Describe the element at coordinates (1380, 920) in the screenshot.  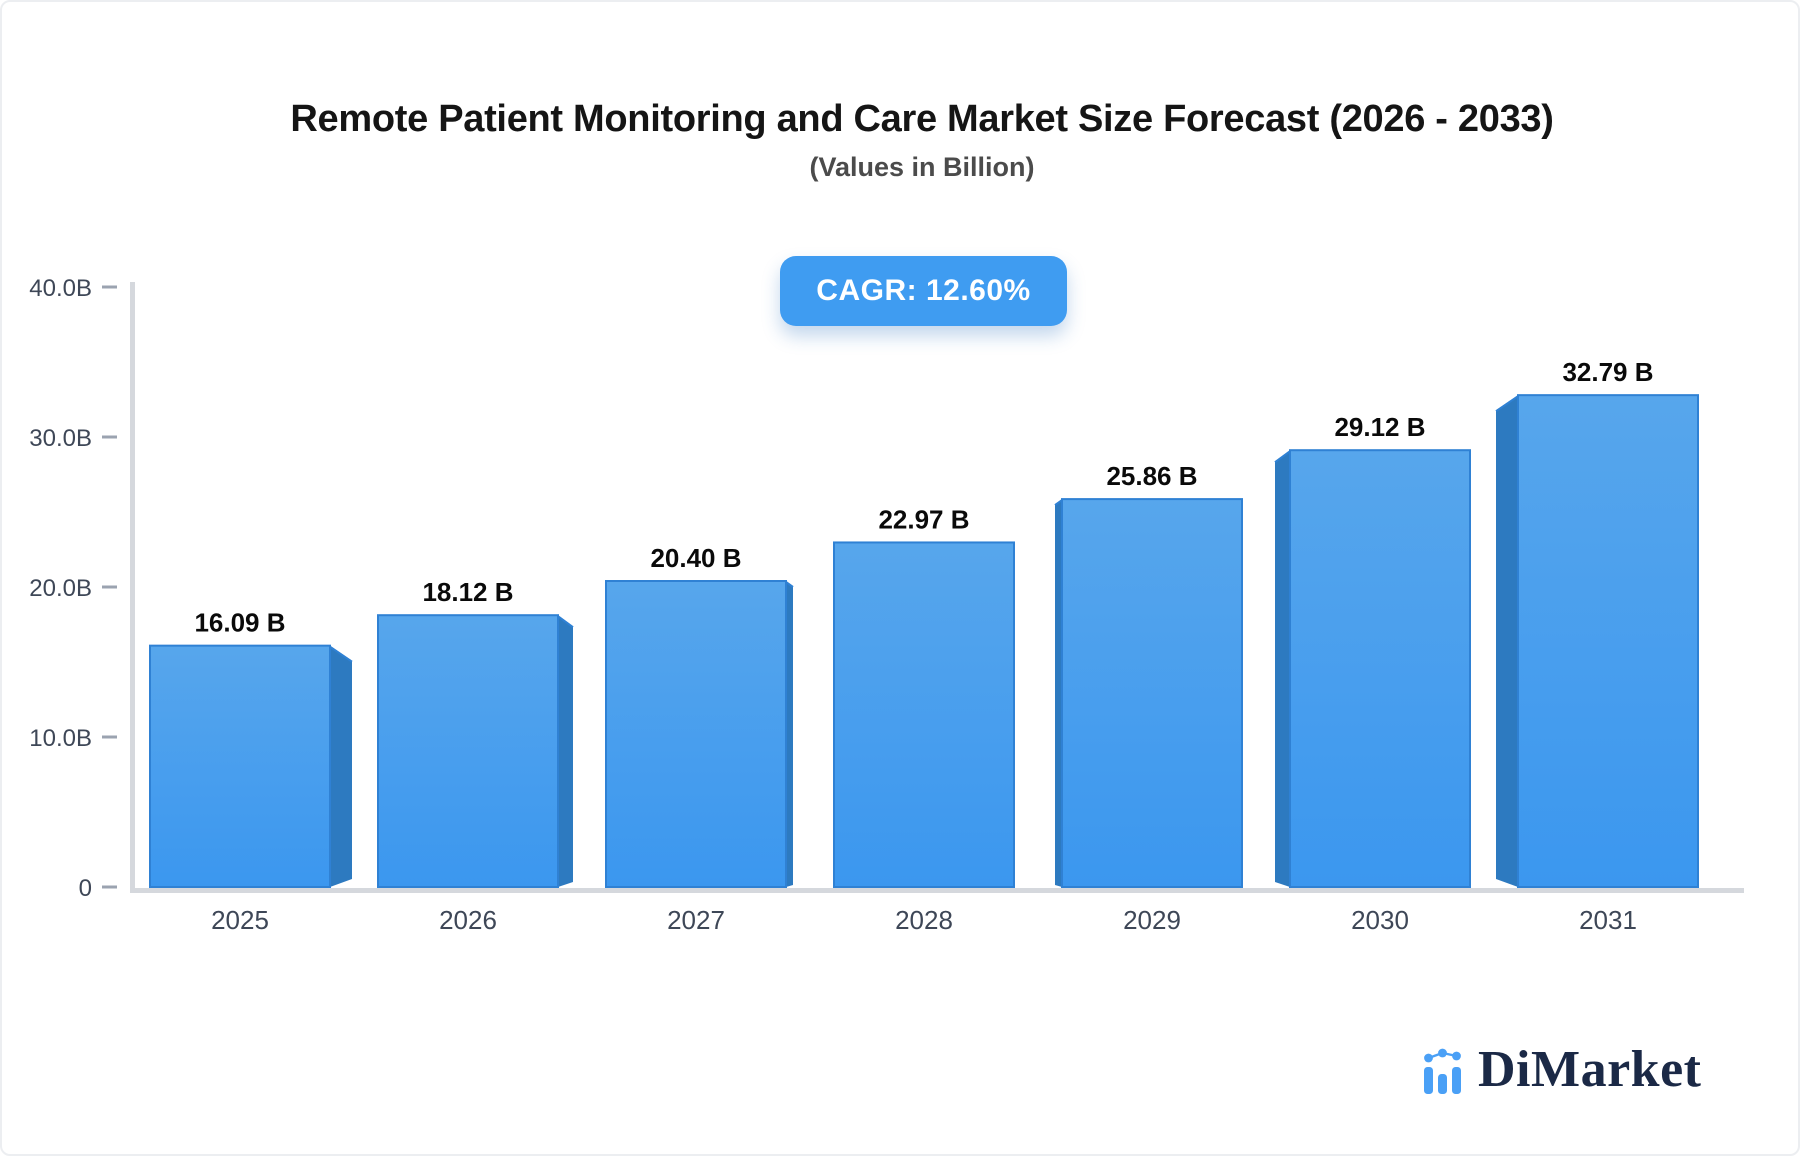
I see `x-axis-label: 2030` at that location.